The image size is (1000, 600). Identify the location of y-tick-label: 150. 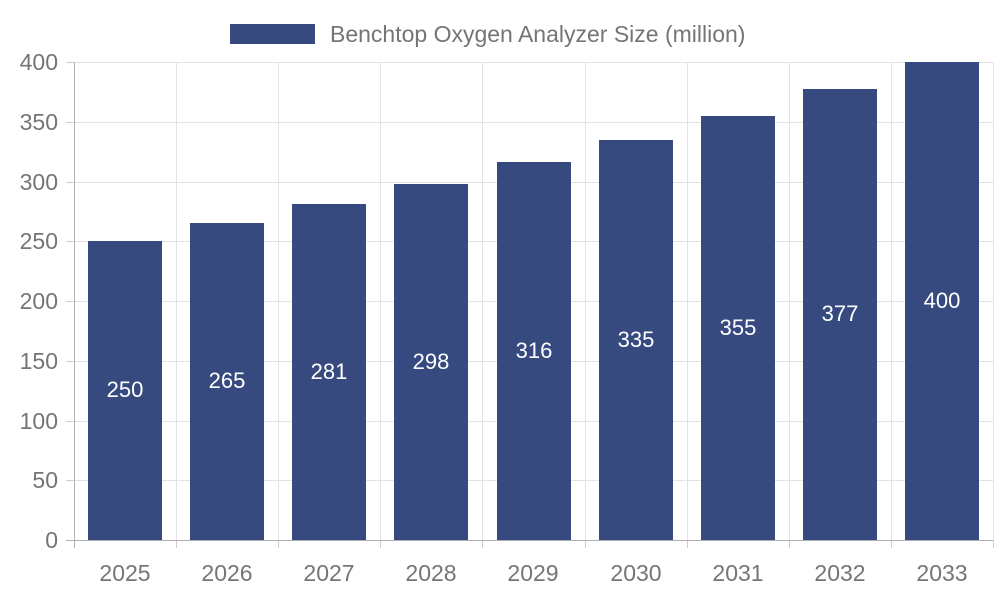
(38, 361).